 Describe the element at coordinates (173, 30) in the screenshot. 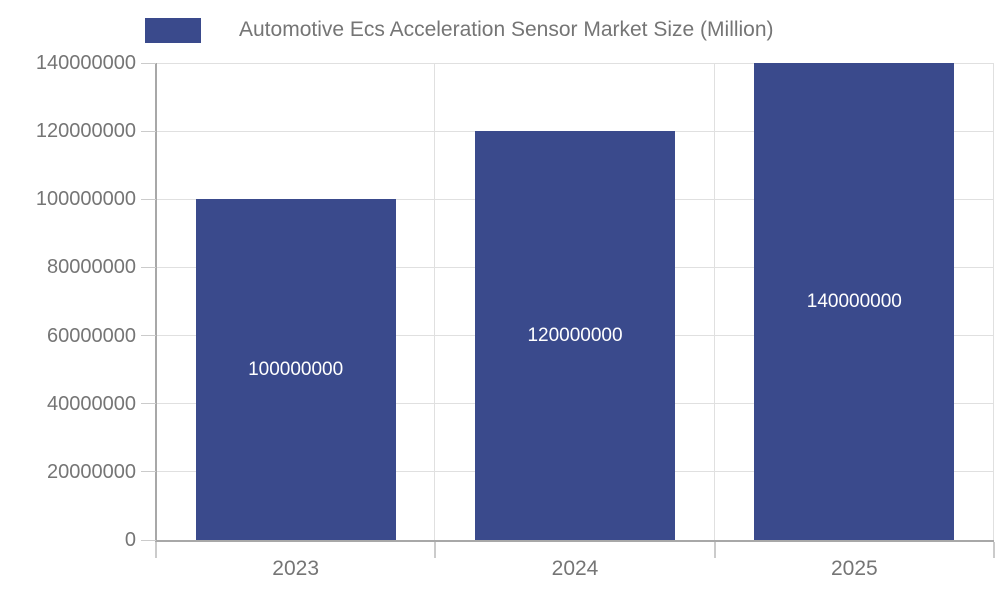

I see `legend-swatch-icon` at that location.